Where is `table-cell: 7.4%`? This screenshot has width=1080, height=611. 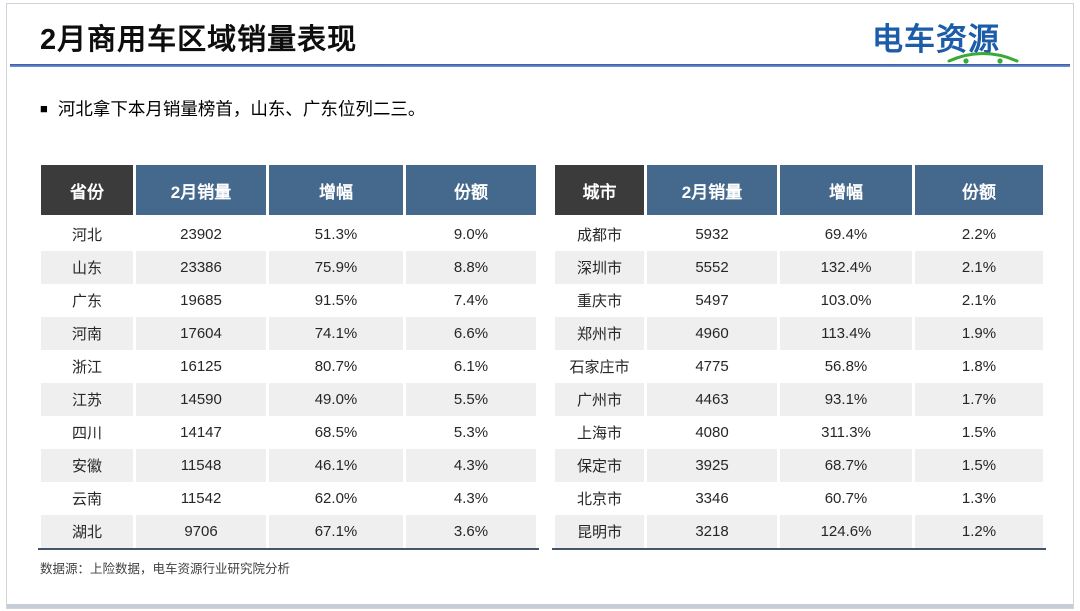
table-cell: 7.4% is located at coordinates (471, 300).